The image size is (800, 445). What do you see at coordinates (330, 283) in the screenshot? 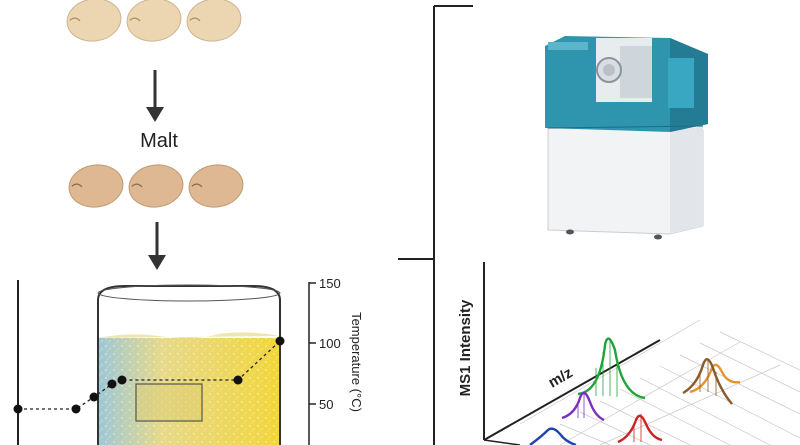
I see `temperature-tick: 150` at bounding box center [330, 283].